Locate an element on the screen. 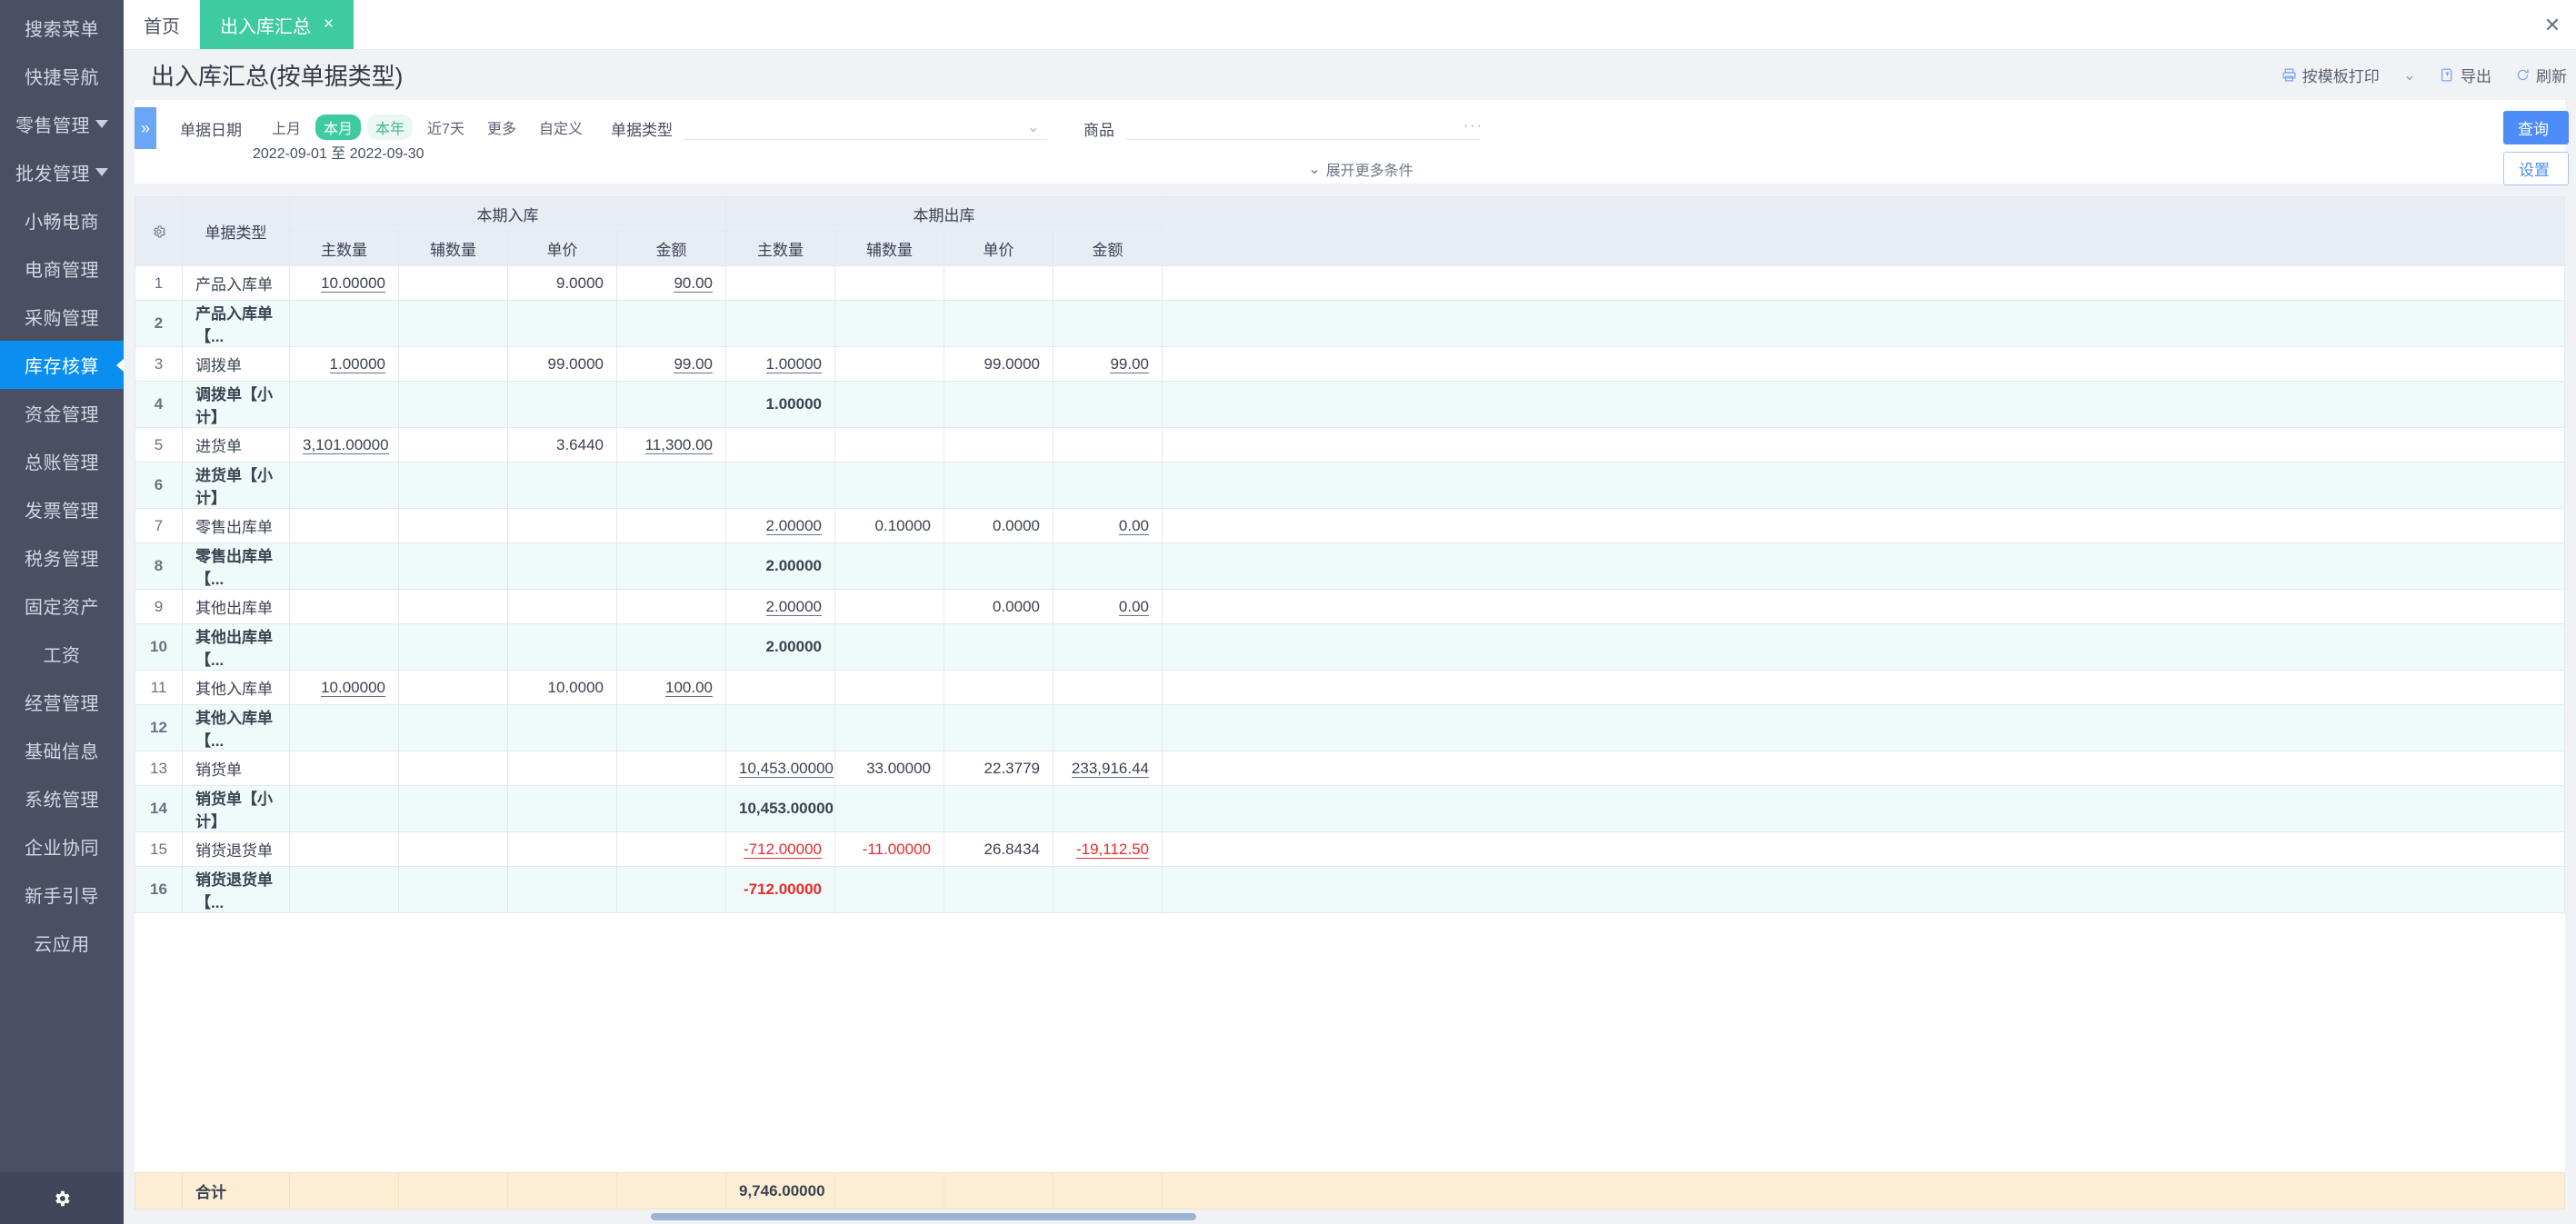  date-chip-4: 更多 is located at coordinates (501, 129).